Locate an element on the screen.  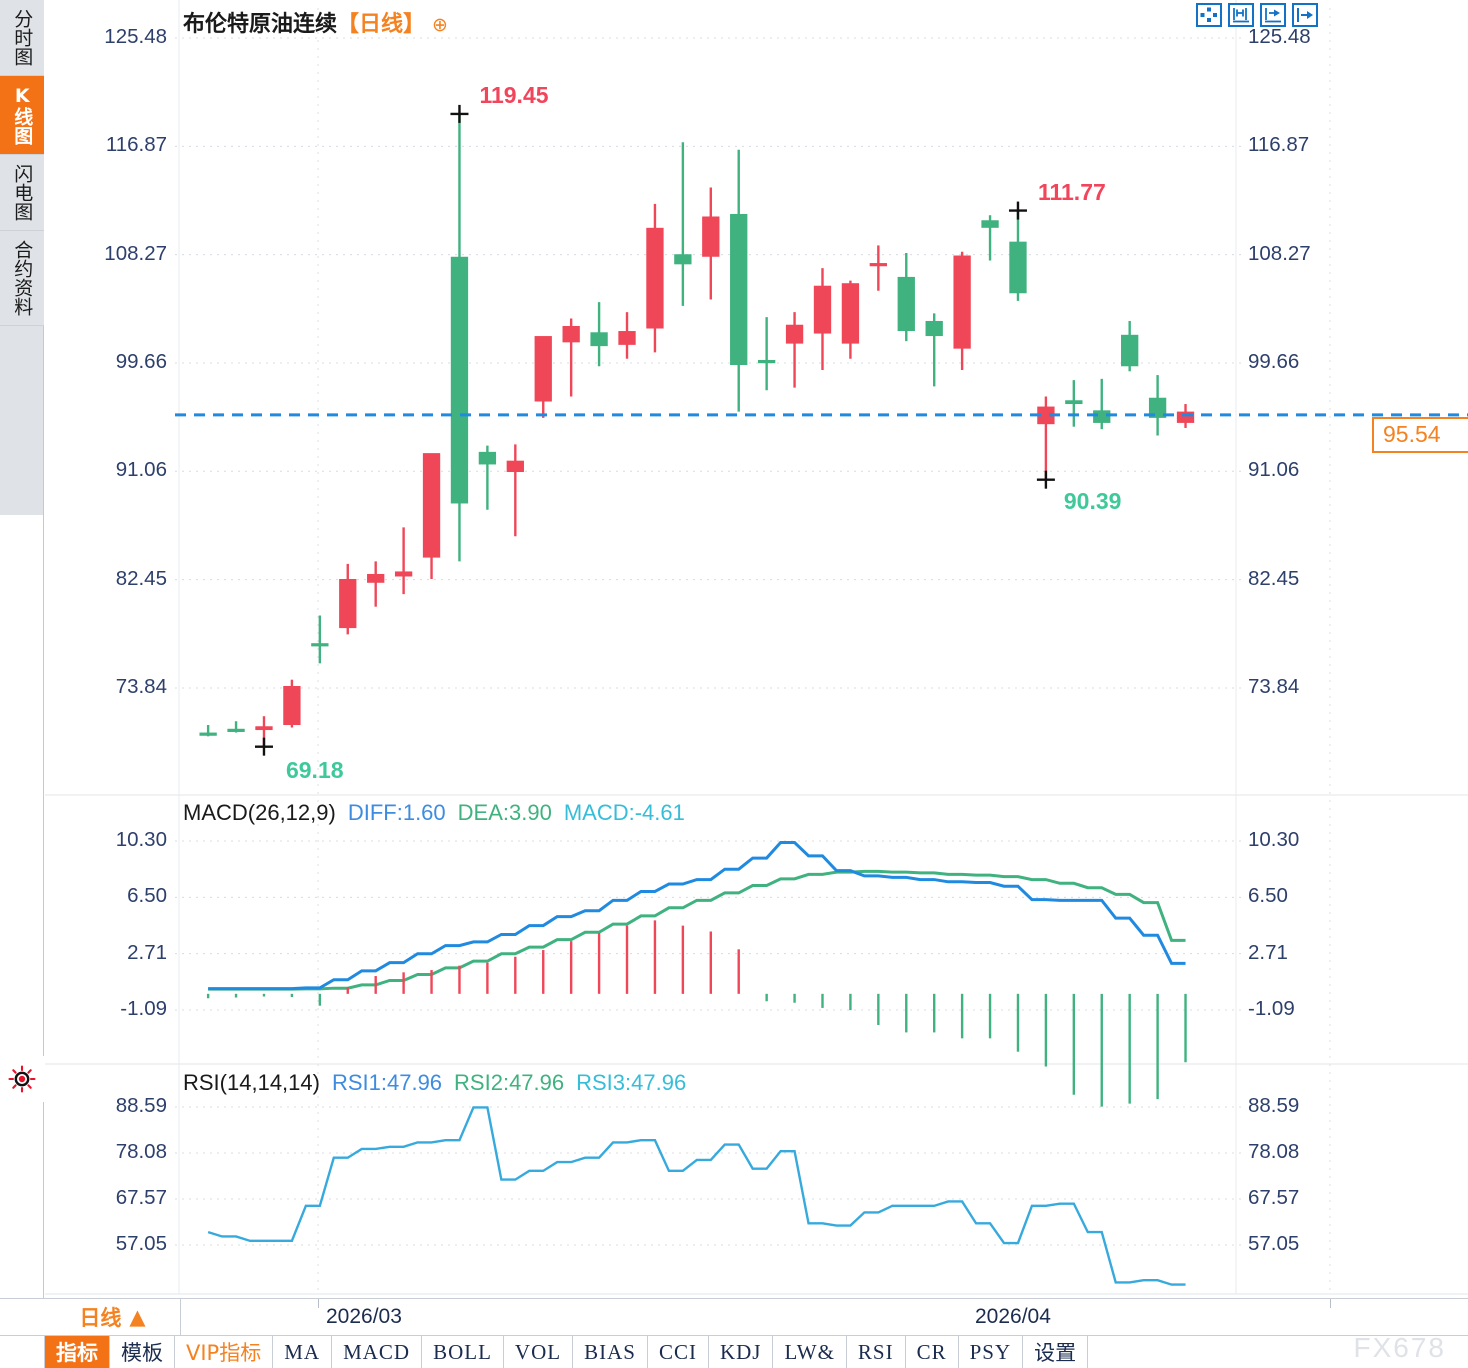
current-price-marker: 95.54 is located at coordinates (1420, 434).